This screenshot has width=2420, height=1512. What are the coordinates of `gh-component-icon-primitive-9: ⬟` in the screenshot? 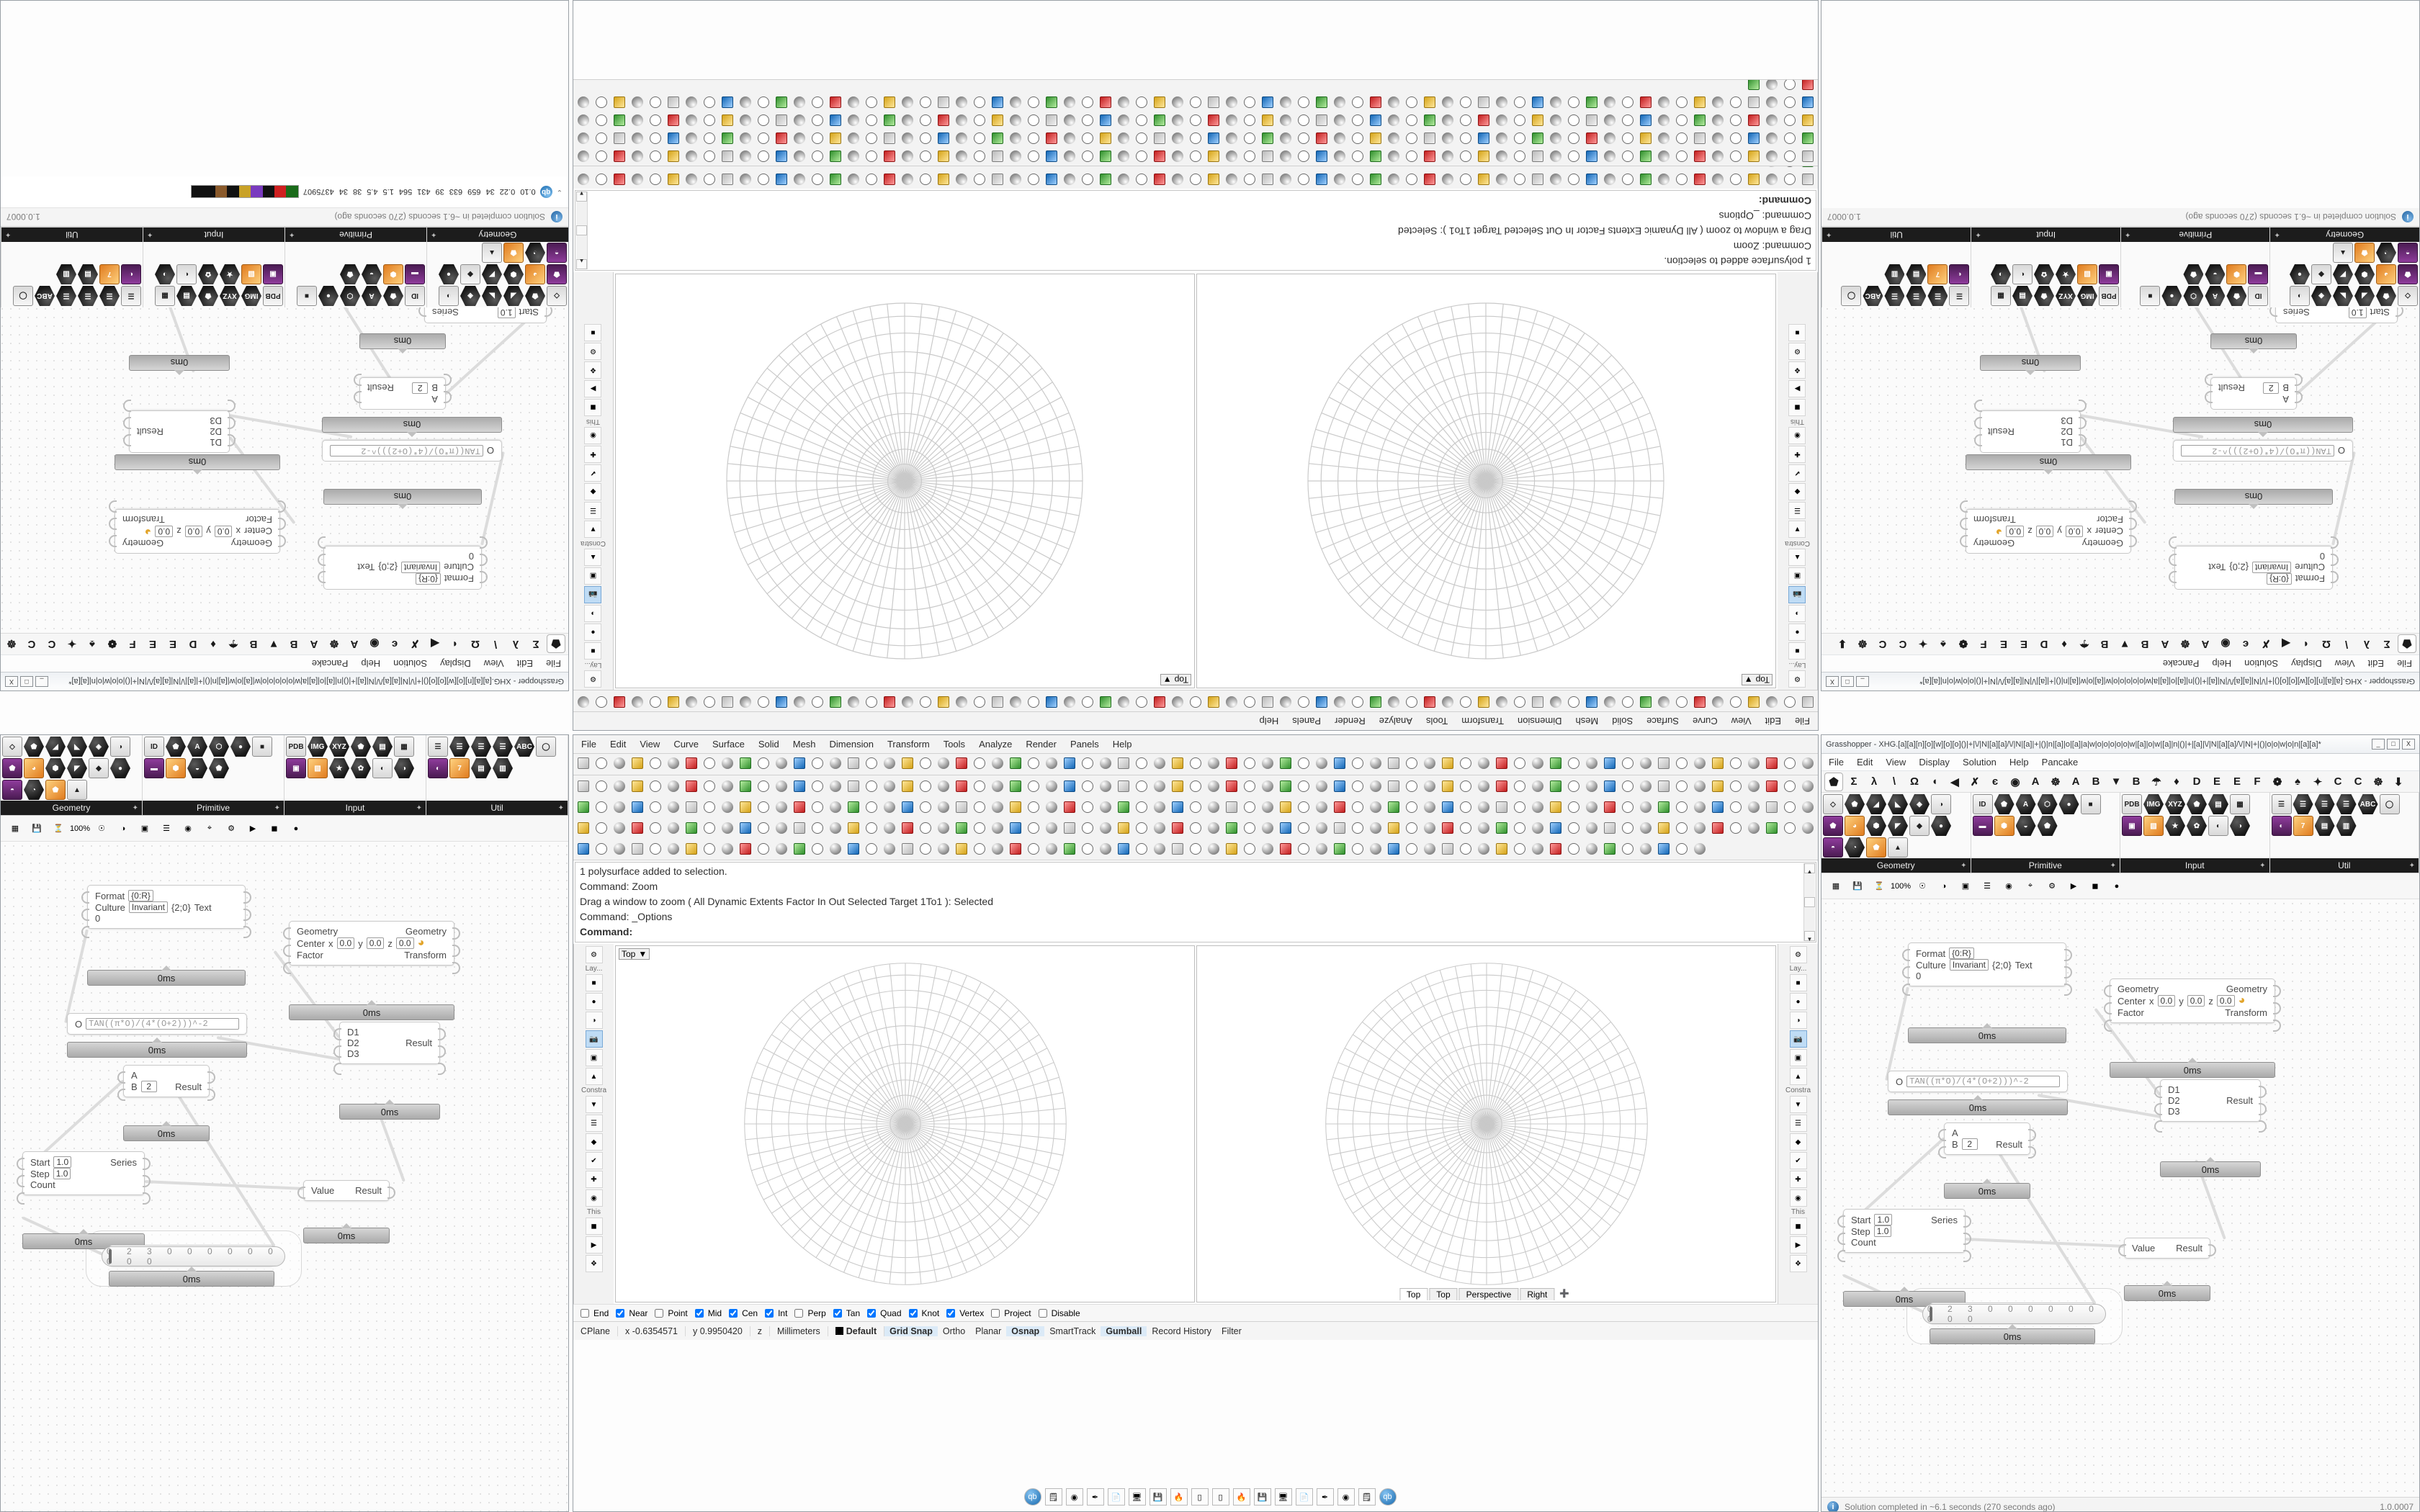 It's located at (2194, 274).